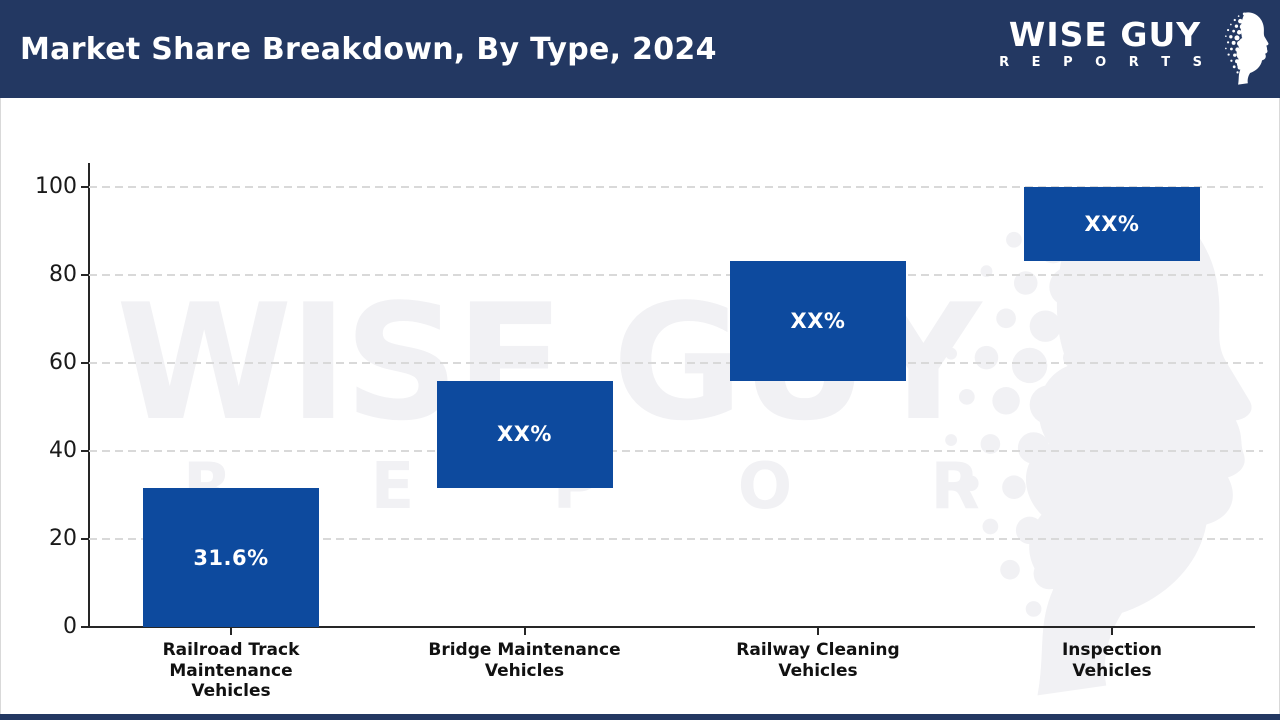 This screenshot has width=1280, height=720. What do you see at coordinates (1105, 34) in the screenshot?
I see `logo-name-text: WISE GUY` at bounding box center [1105, 34].